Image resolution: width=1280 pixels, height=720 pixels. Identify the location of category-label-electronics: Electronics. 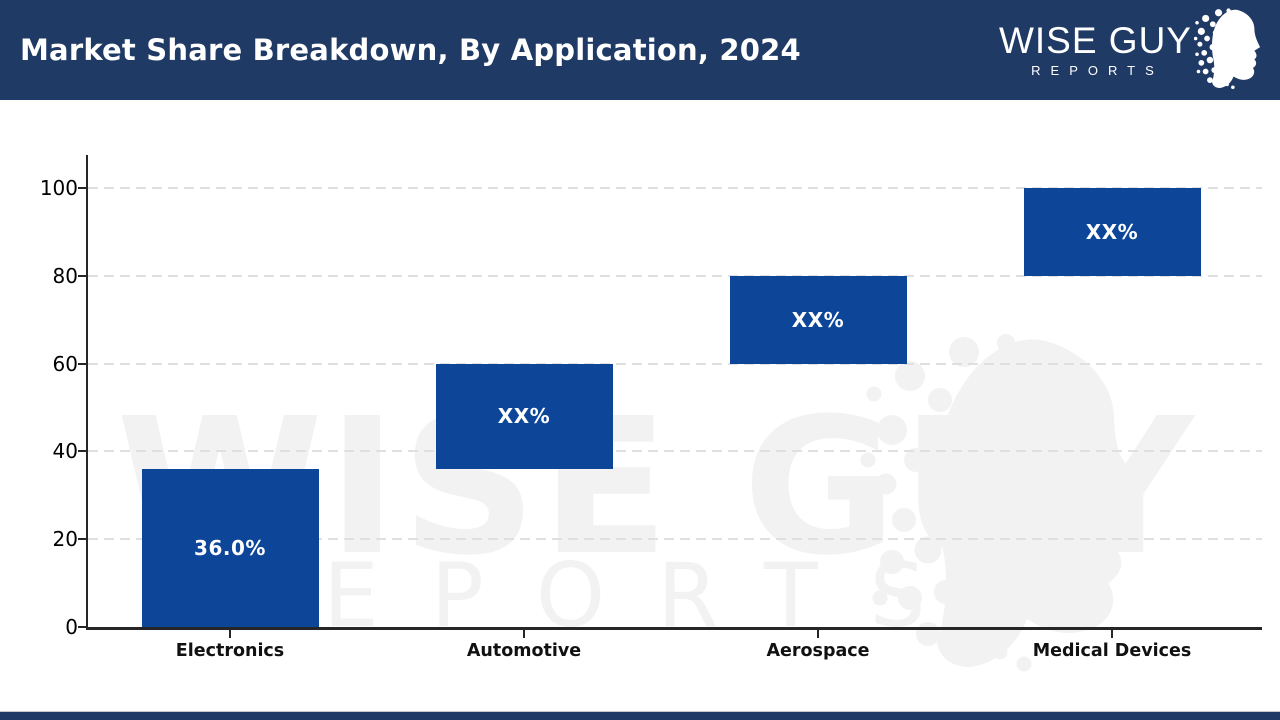
(230, 651).